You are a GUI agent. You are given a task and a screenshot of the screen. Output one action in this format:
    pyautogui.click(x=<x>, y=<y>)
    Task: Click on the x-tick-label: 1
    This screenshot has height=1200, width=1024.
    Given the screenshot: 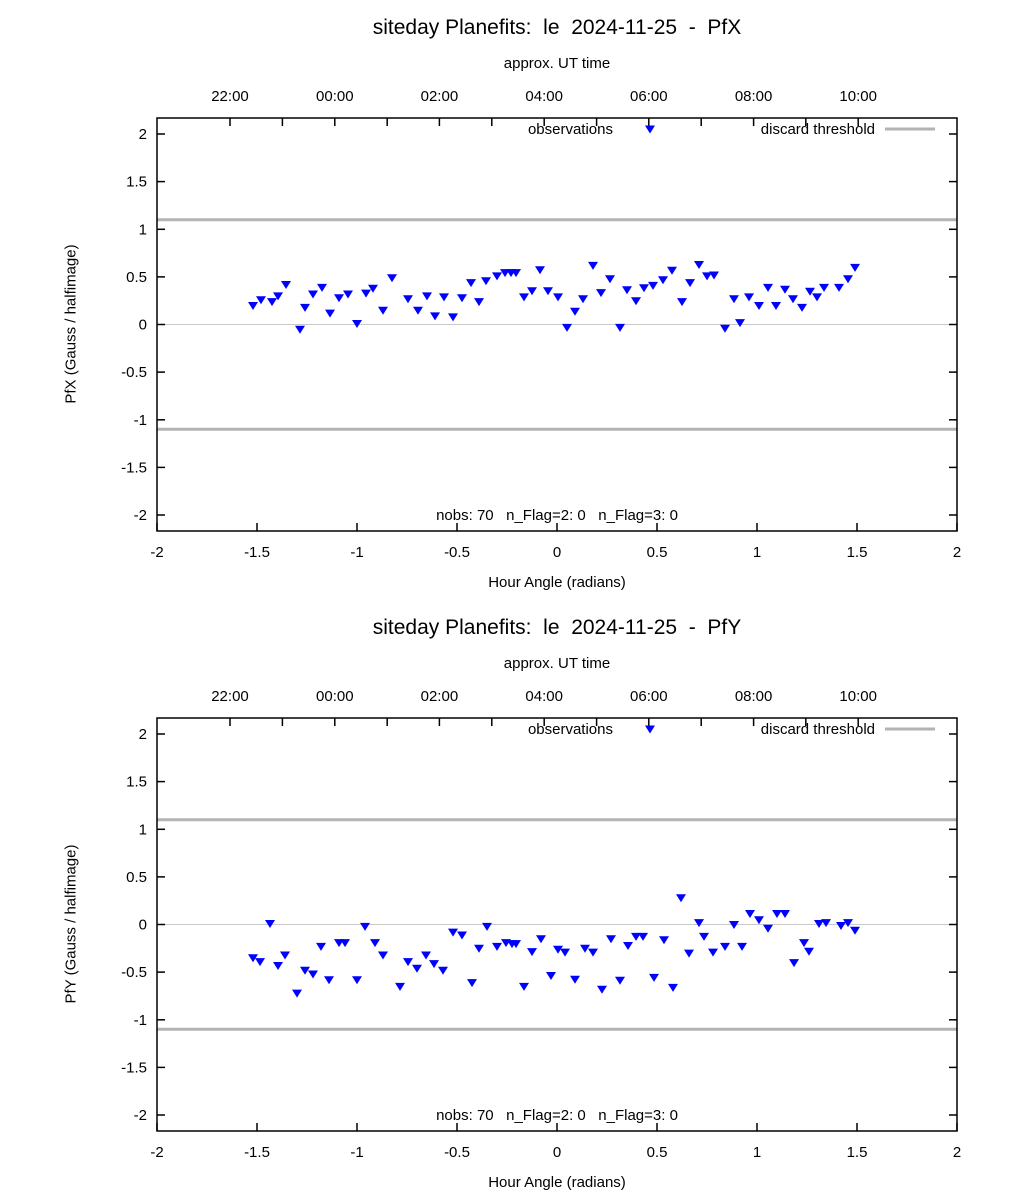 What is the action you would take?
    pyautogui.click(x=757, y=1152)
    